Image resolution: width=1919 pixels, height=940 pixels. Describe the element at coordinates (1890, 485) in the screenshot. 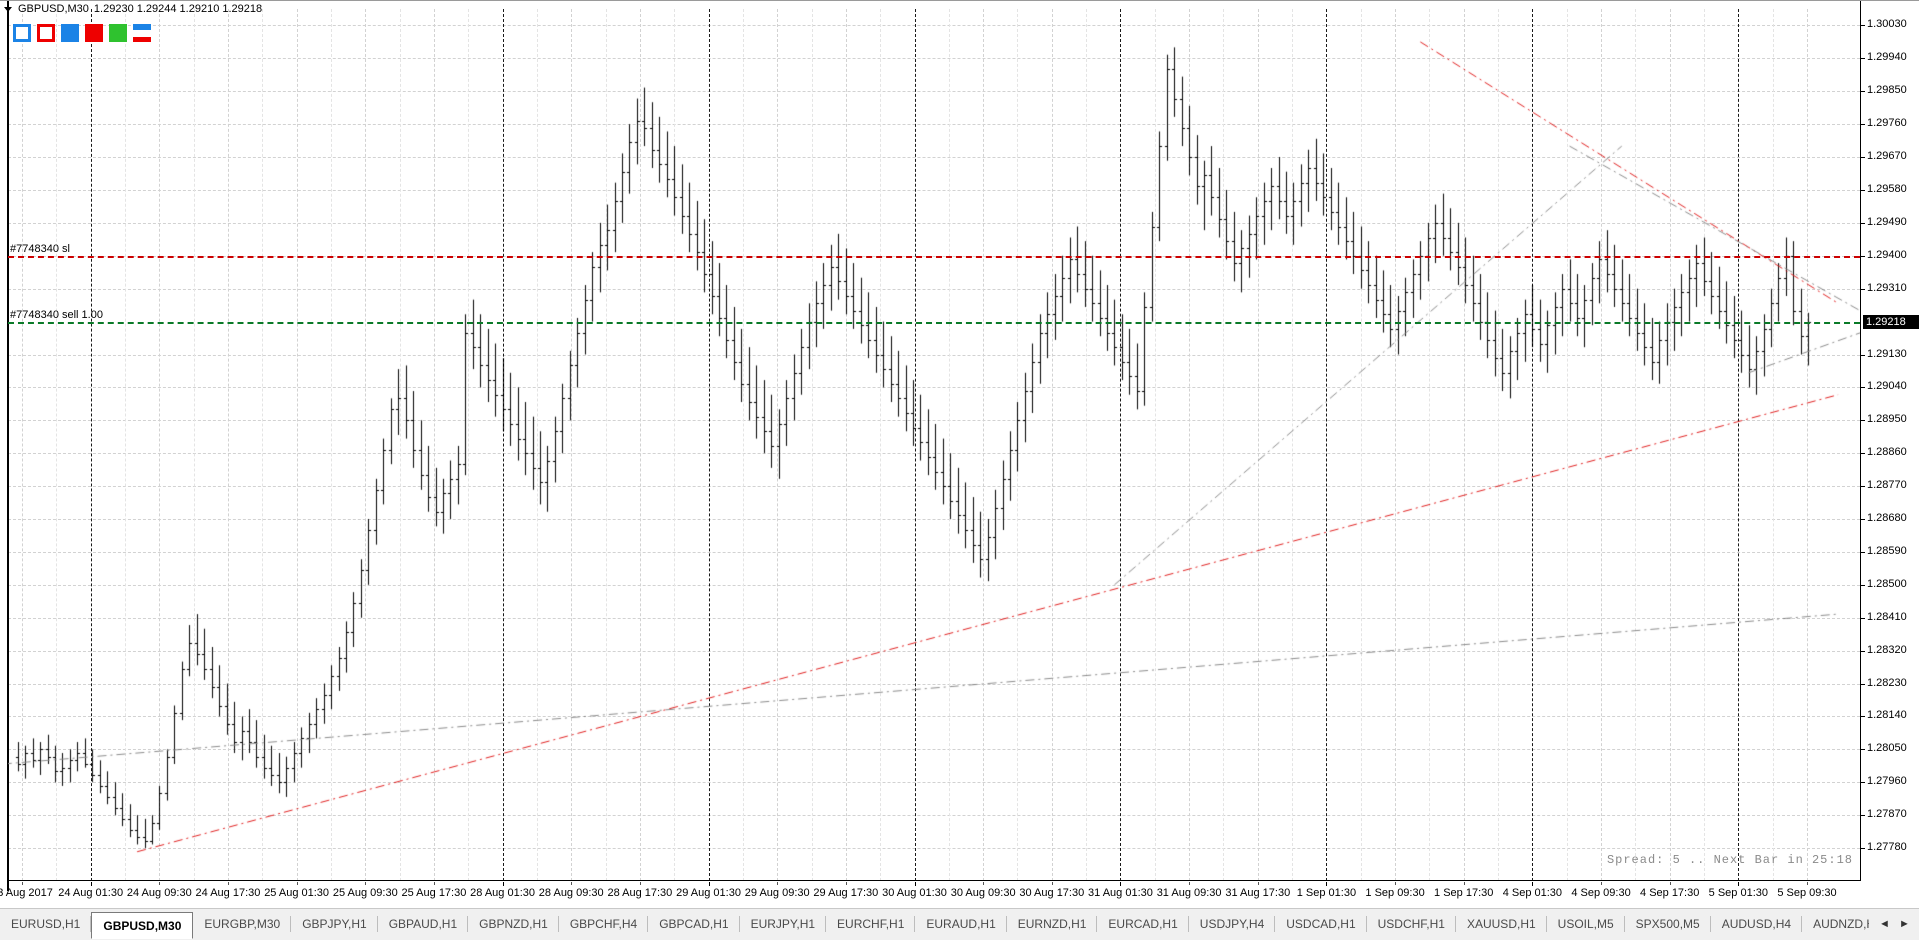

I see `price-tick: 1.28770` at that location.